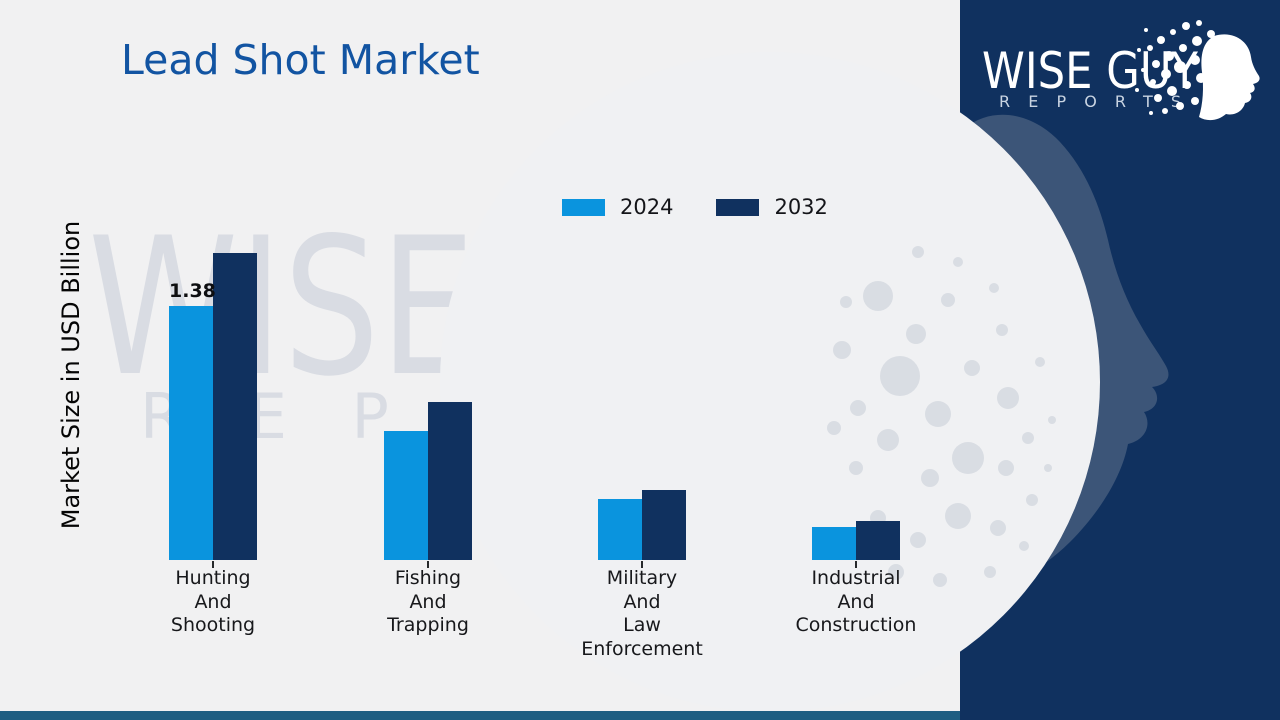 The height and width of the screenshot is (720, 1280). Describe the element at coordinates (192, 291) in the screenshot. I see `value-label: 1.38` at that location.